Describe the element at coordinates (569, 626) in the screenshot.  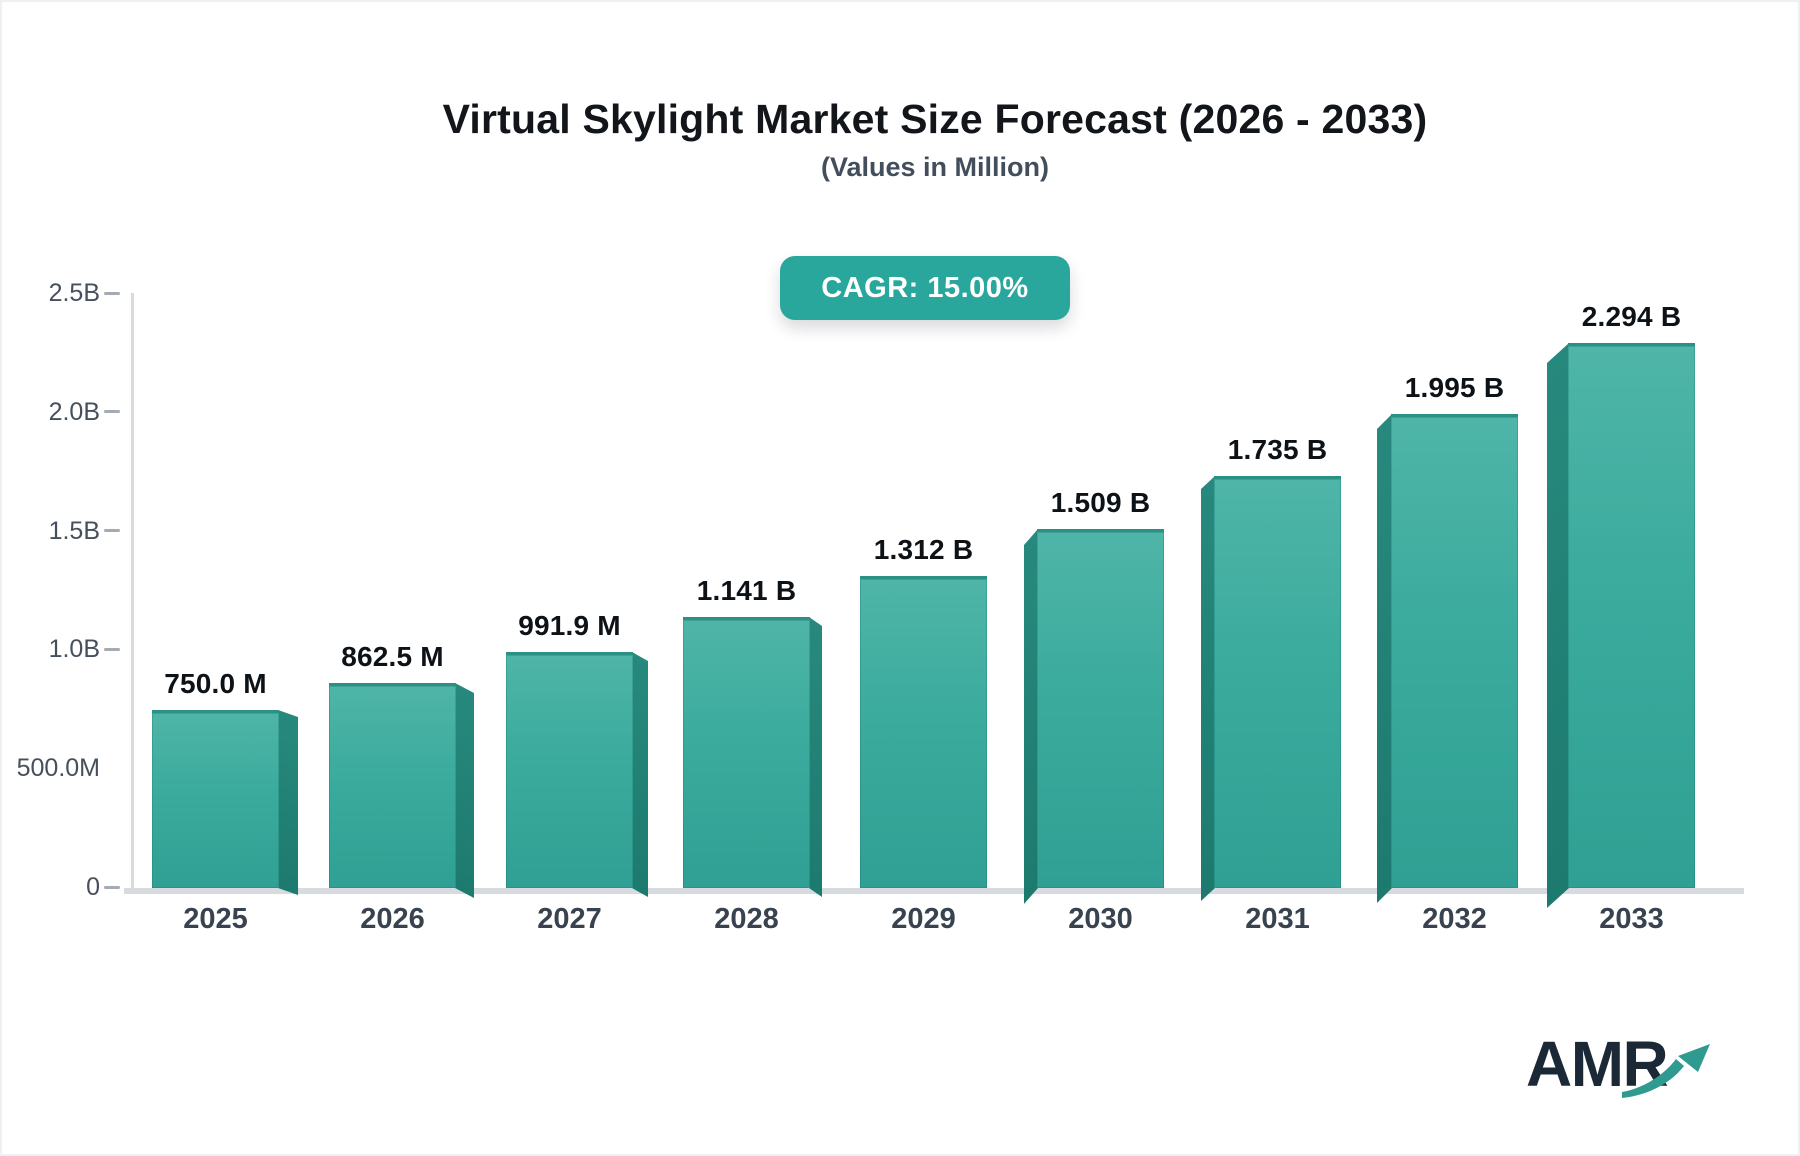
I see `bar-value-label: 991.9 M` at that location.